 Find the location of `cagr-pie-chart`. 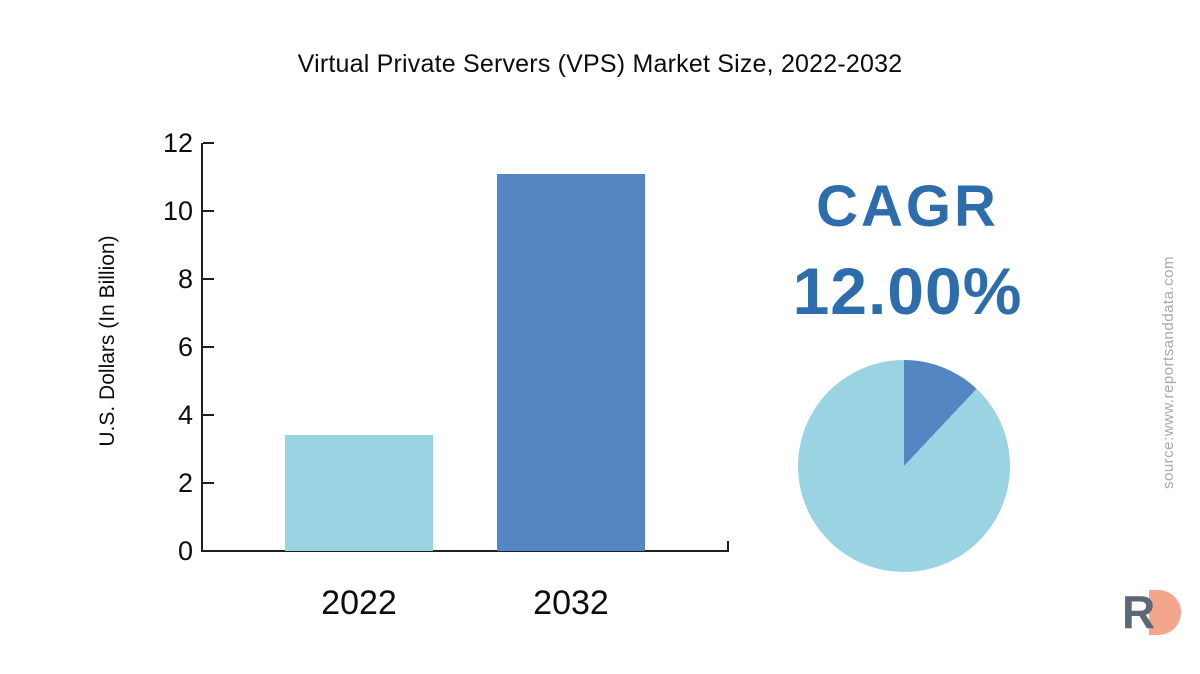

cagr-pie-chart is located at coordinates (904, 466).